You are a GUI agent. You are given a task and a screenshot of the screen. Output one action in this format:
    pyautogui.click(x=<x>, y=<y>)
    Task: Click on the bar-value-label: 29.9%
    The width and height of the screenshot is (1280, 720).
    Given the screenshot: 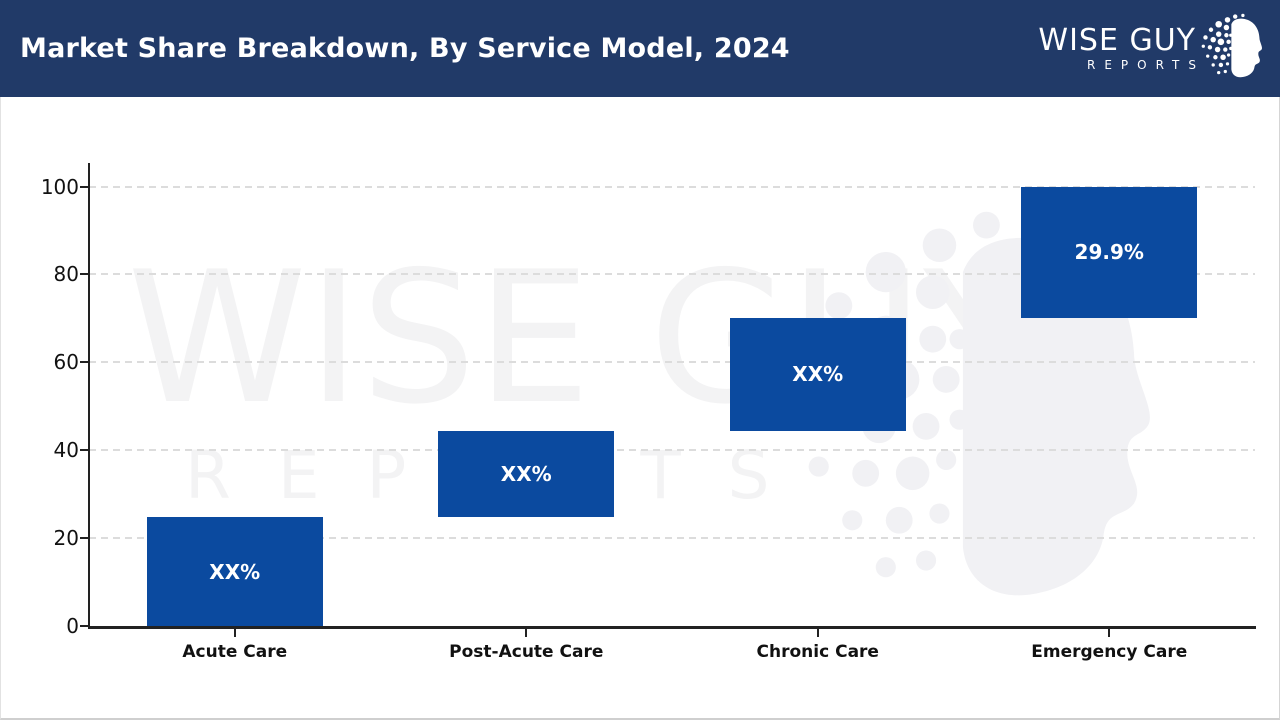 What is the action you would take?
    pyautogui.click(x=1109, y=252)
    